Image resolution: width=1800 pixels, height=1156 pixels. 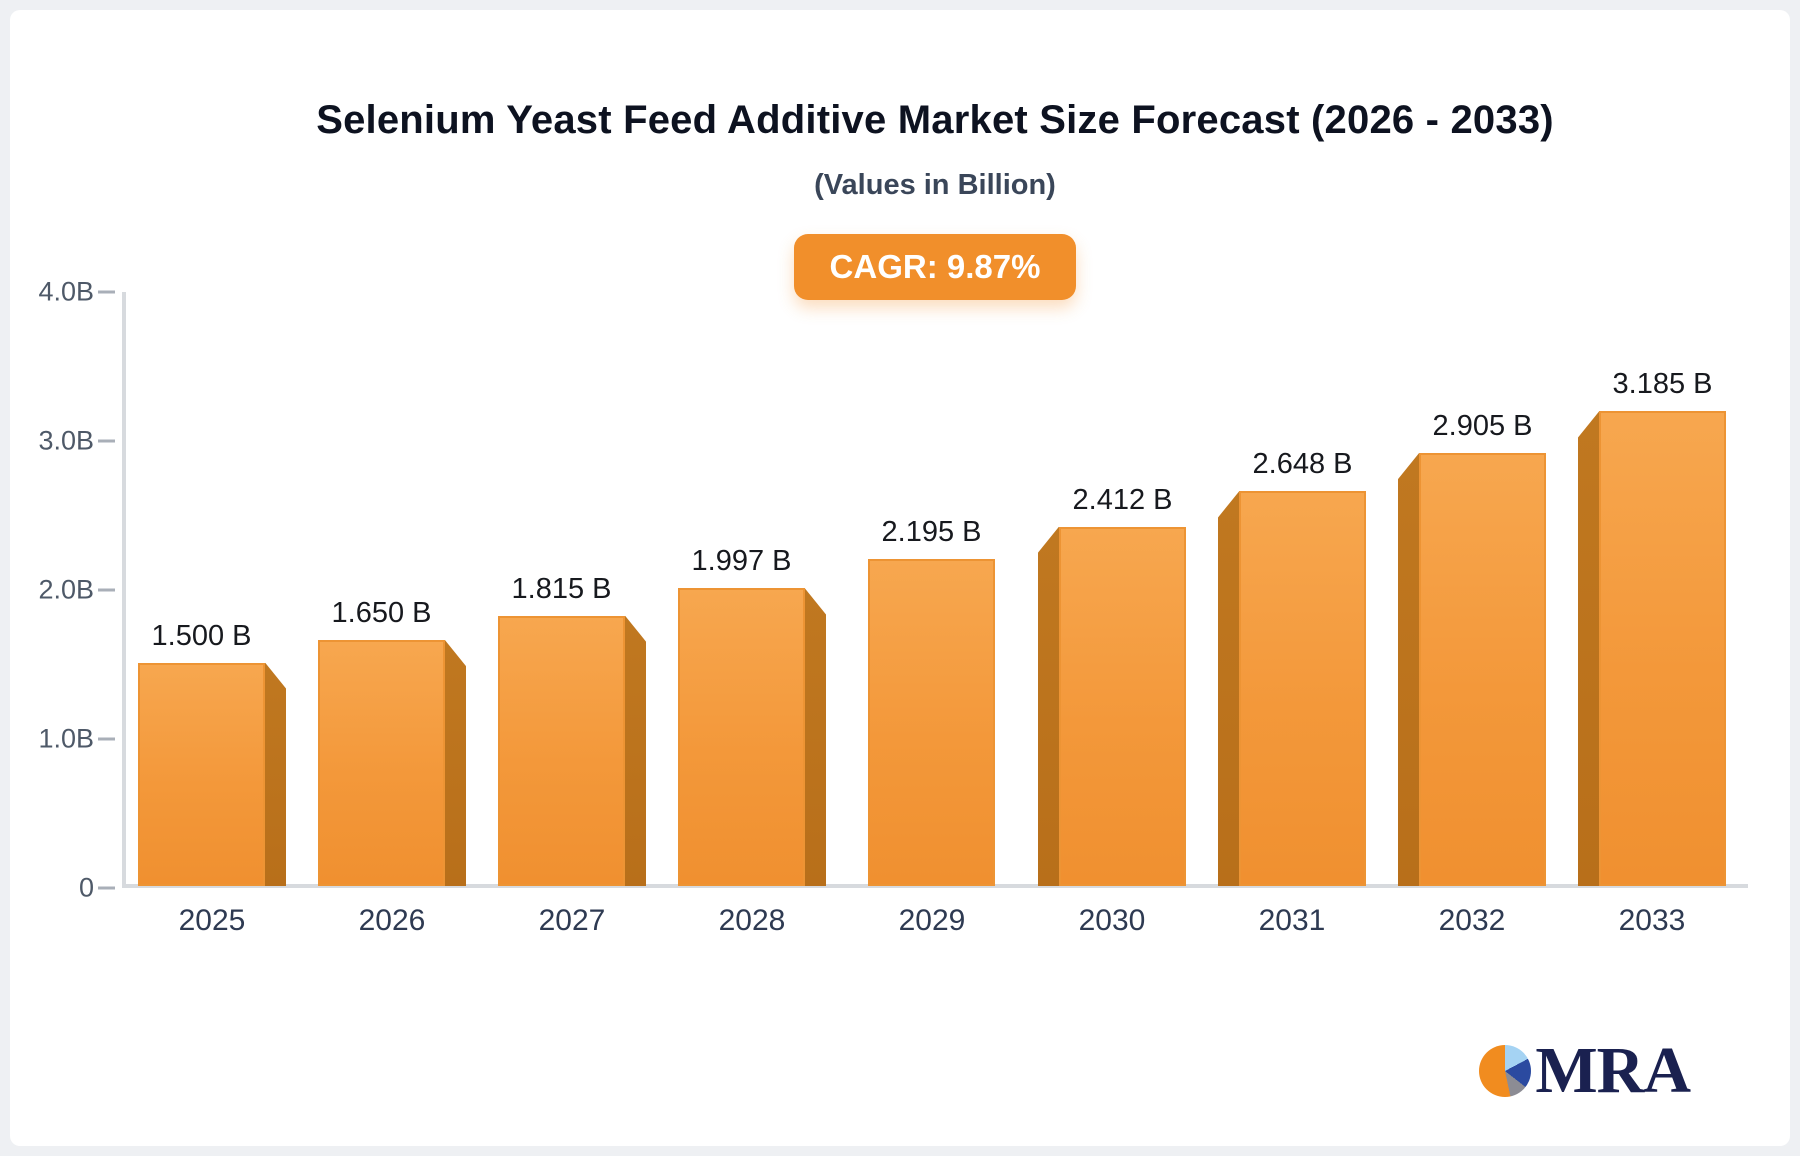 I want to click on bar-front-face: 1.815 B, so click(x=561, y=729).